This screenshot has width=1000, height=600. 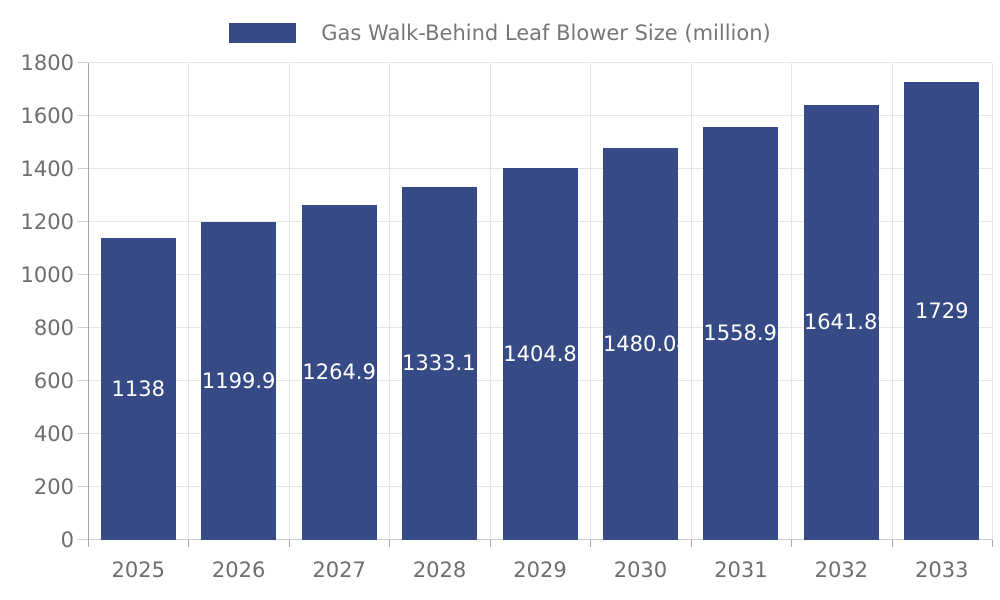 What do you see at coordinates (53, 328) in the screenshot?
I see `y-axis-tick-label: 800` at bounding box center [53, 328].